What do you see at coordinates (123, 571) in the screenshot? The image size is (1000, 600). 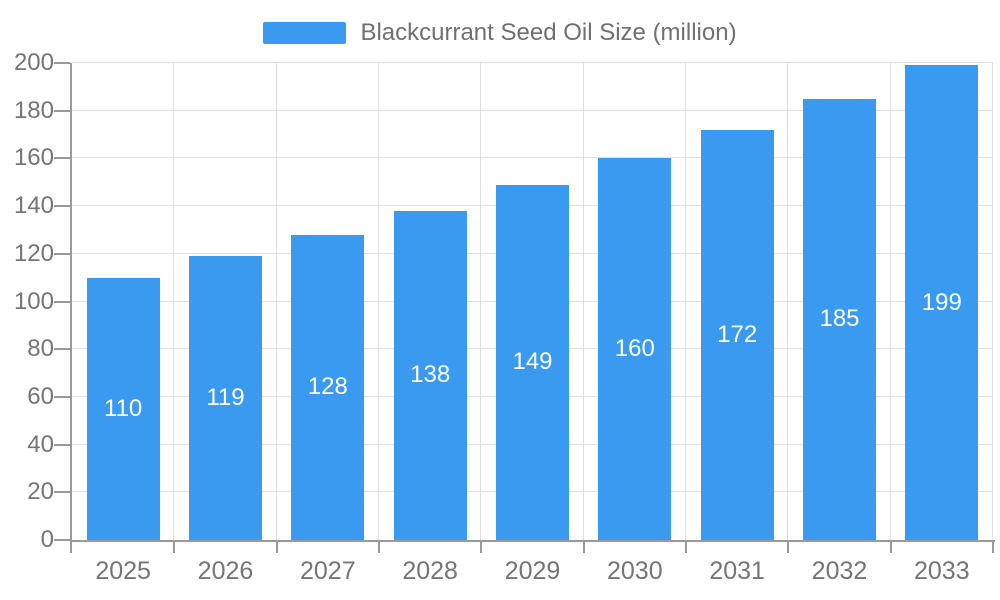 I see `x-axis-tick-label: 2025` at bounding box center [123, 571].